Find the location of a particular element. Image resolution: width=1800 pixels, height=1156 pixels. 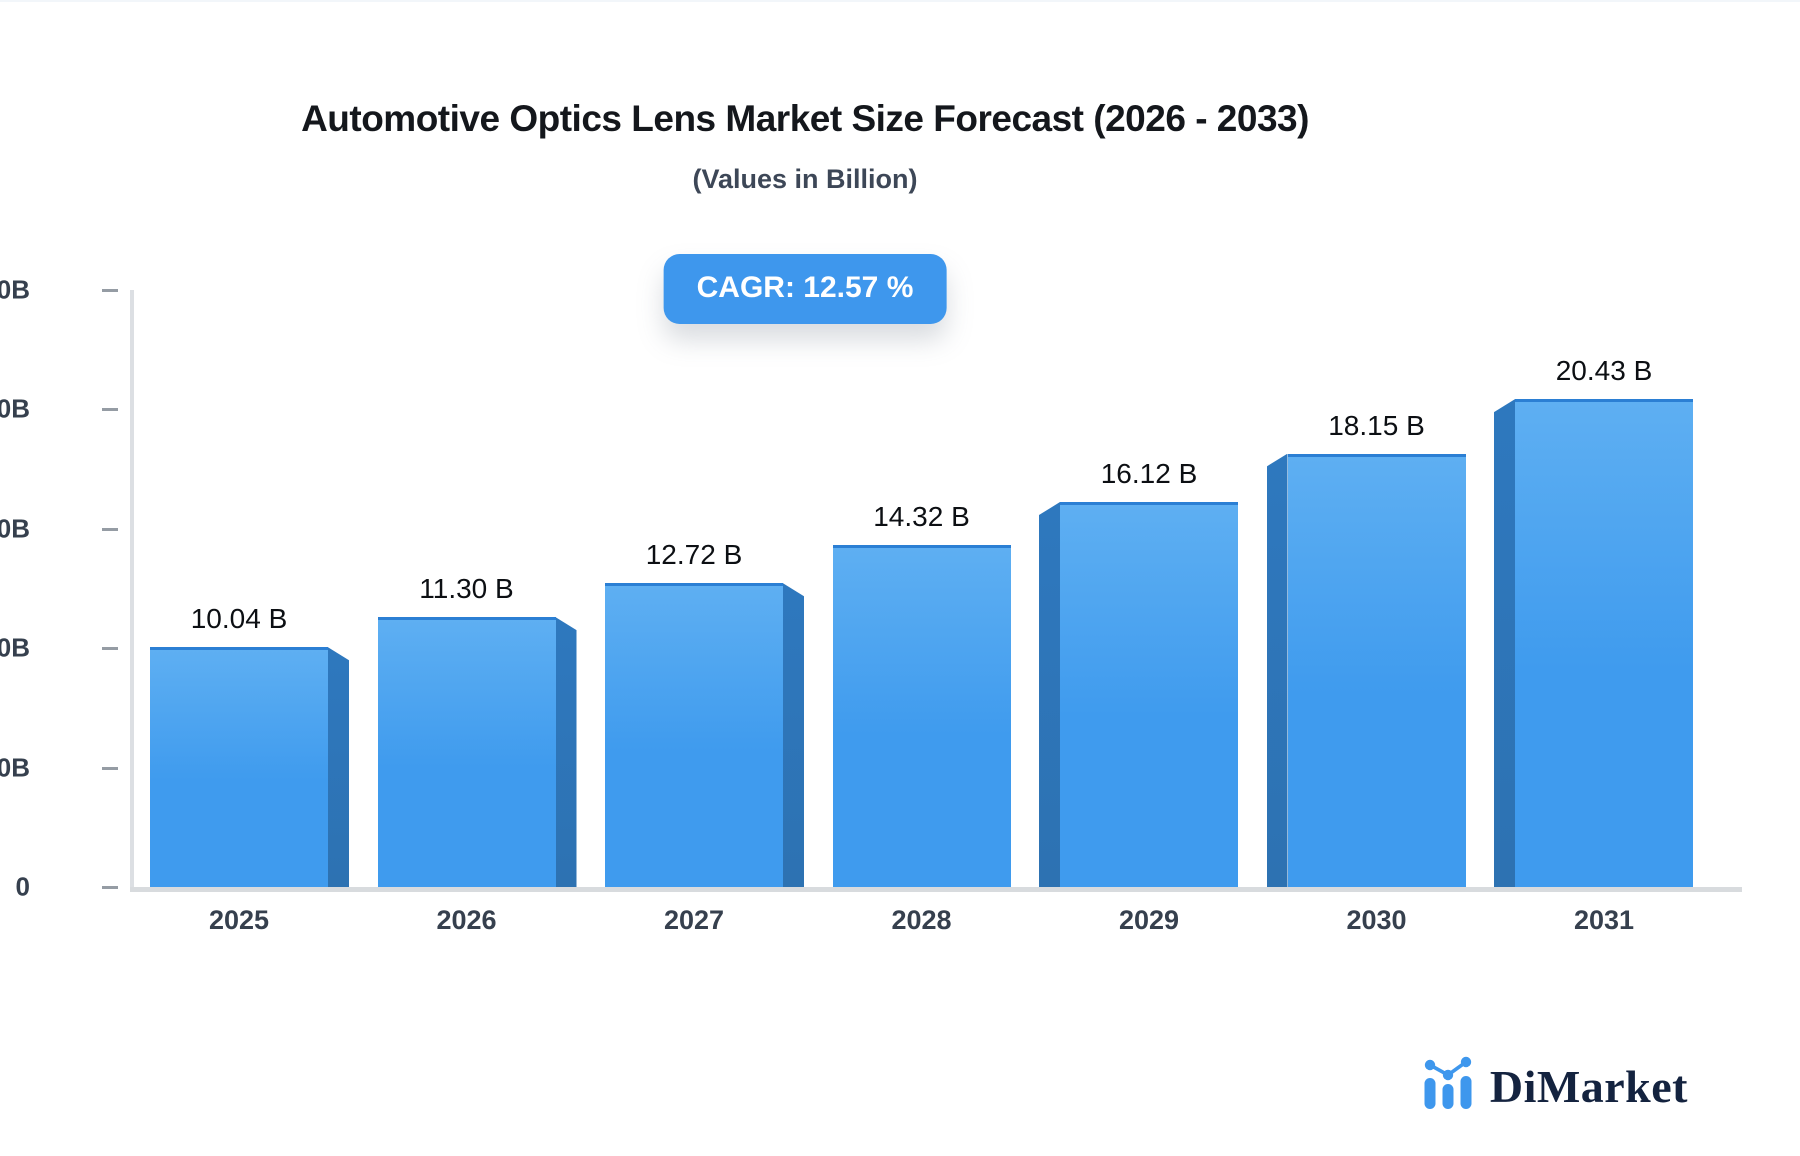

bar-2026 is located at coordinates (466, 752).